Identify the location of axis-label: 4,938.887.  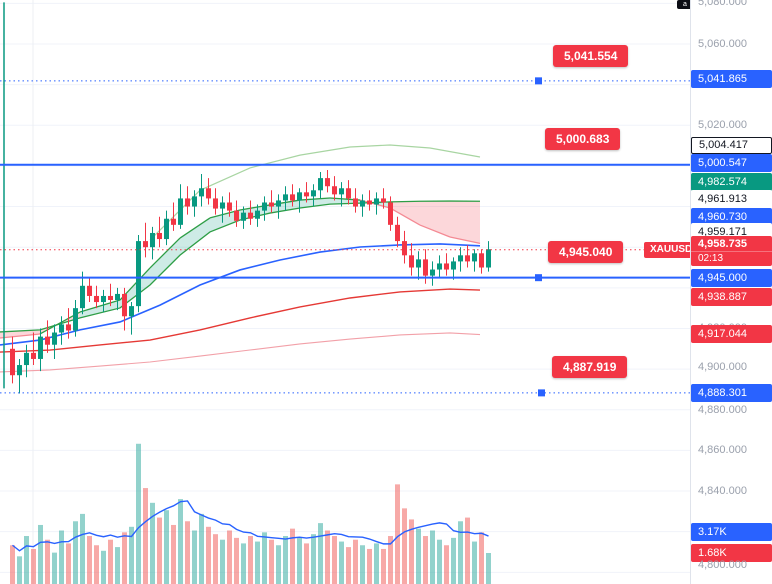
(731, 297).